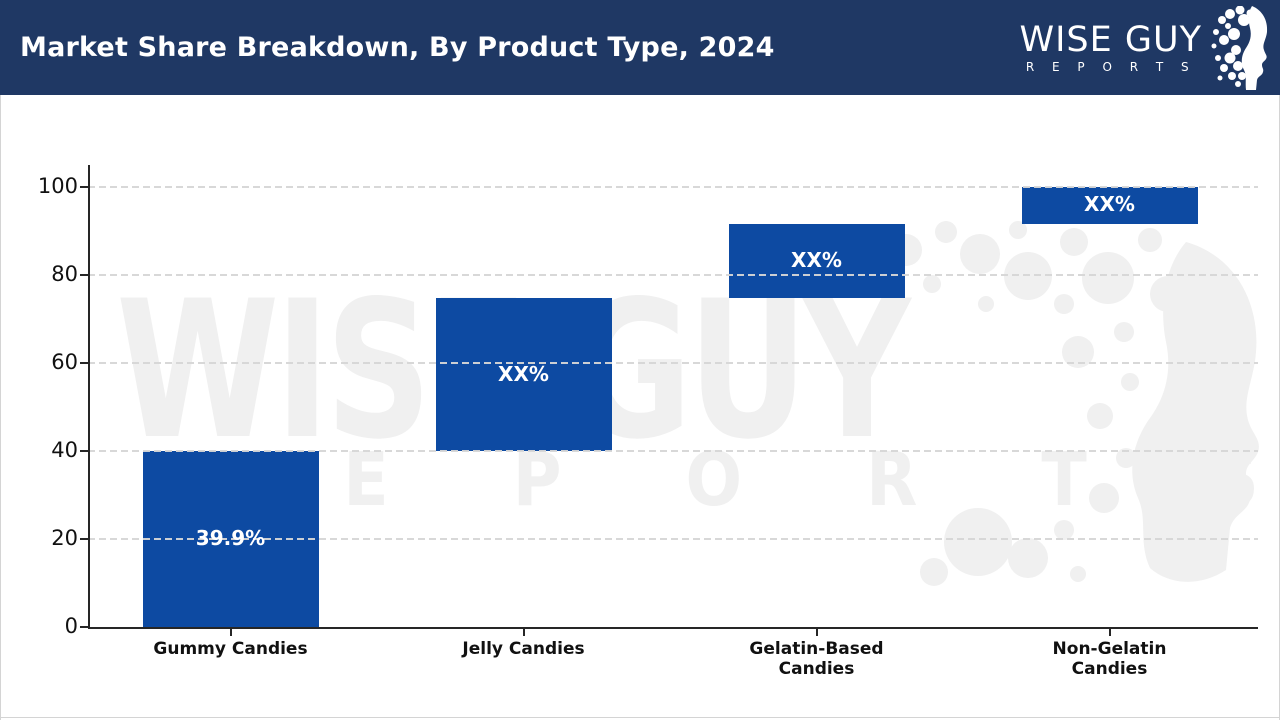 This screenshot has height=720, width=1280. What do you see at coordinates (673, 628) in the screenshot?
I see `x-axis-line` at bounding box center [673, 628].